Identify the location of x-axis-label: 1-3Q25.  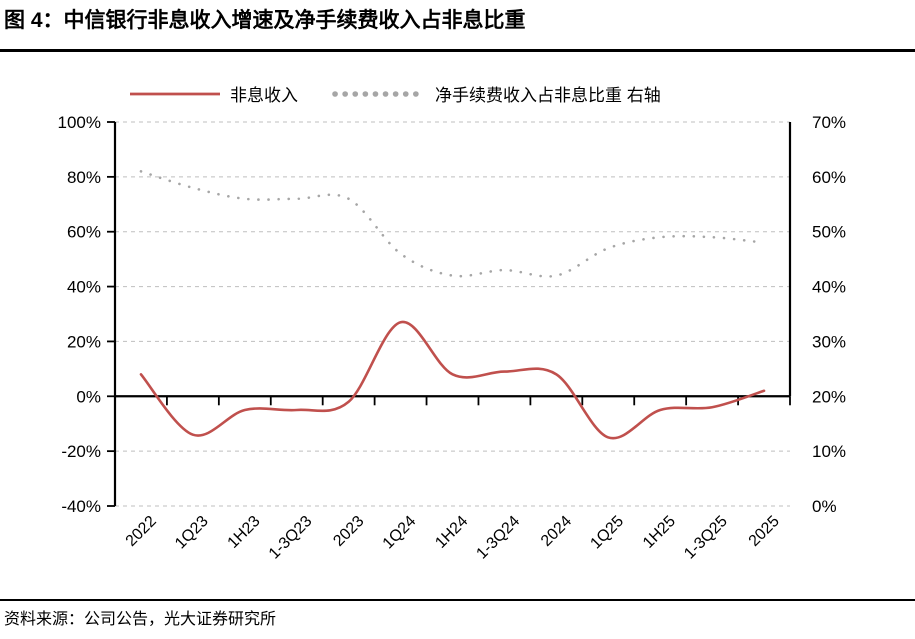
(706, 538).